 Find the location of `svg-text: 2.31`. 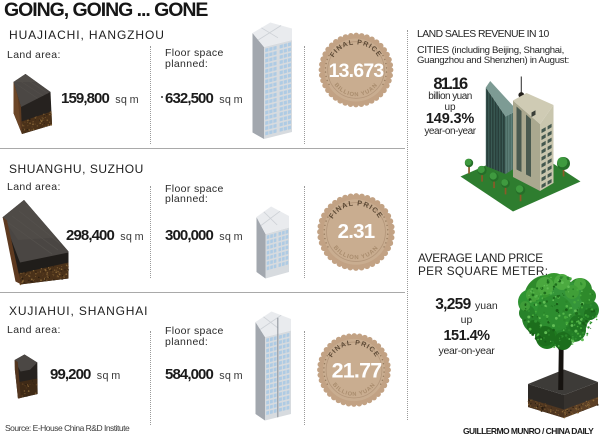

svg-text: 2.31 is located at coordinates (356, 231).